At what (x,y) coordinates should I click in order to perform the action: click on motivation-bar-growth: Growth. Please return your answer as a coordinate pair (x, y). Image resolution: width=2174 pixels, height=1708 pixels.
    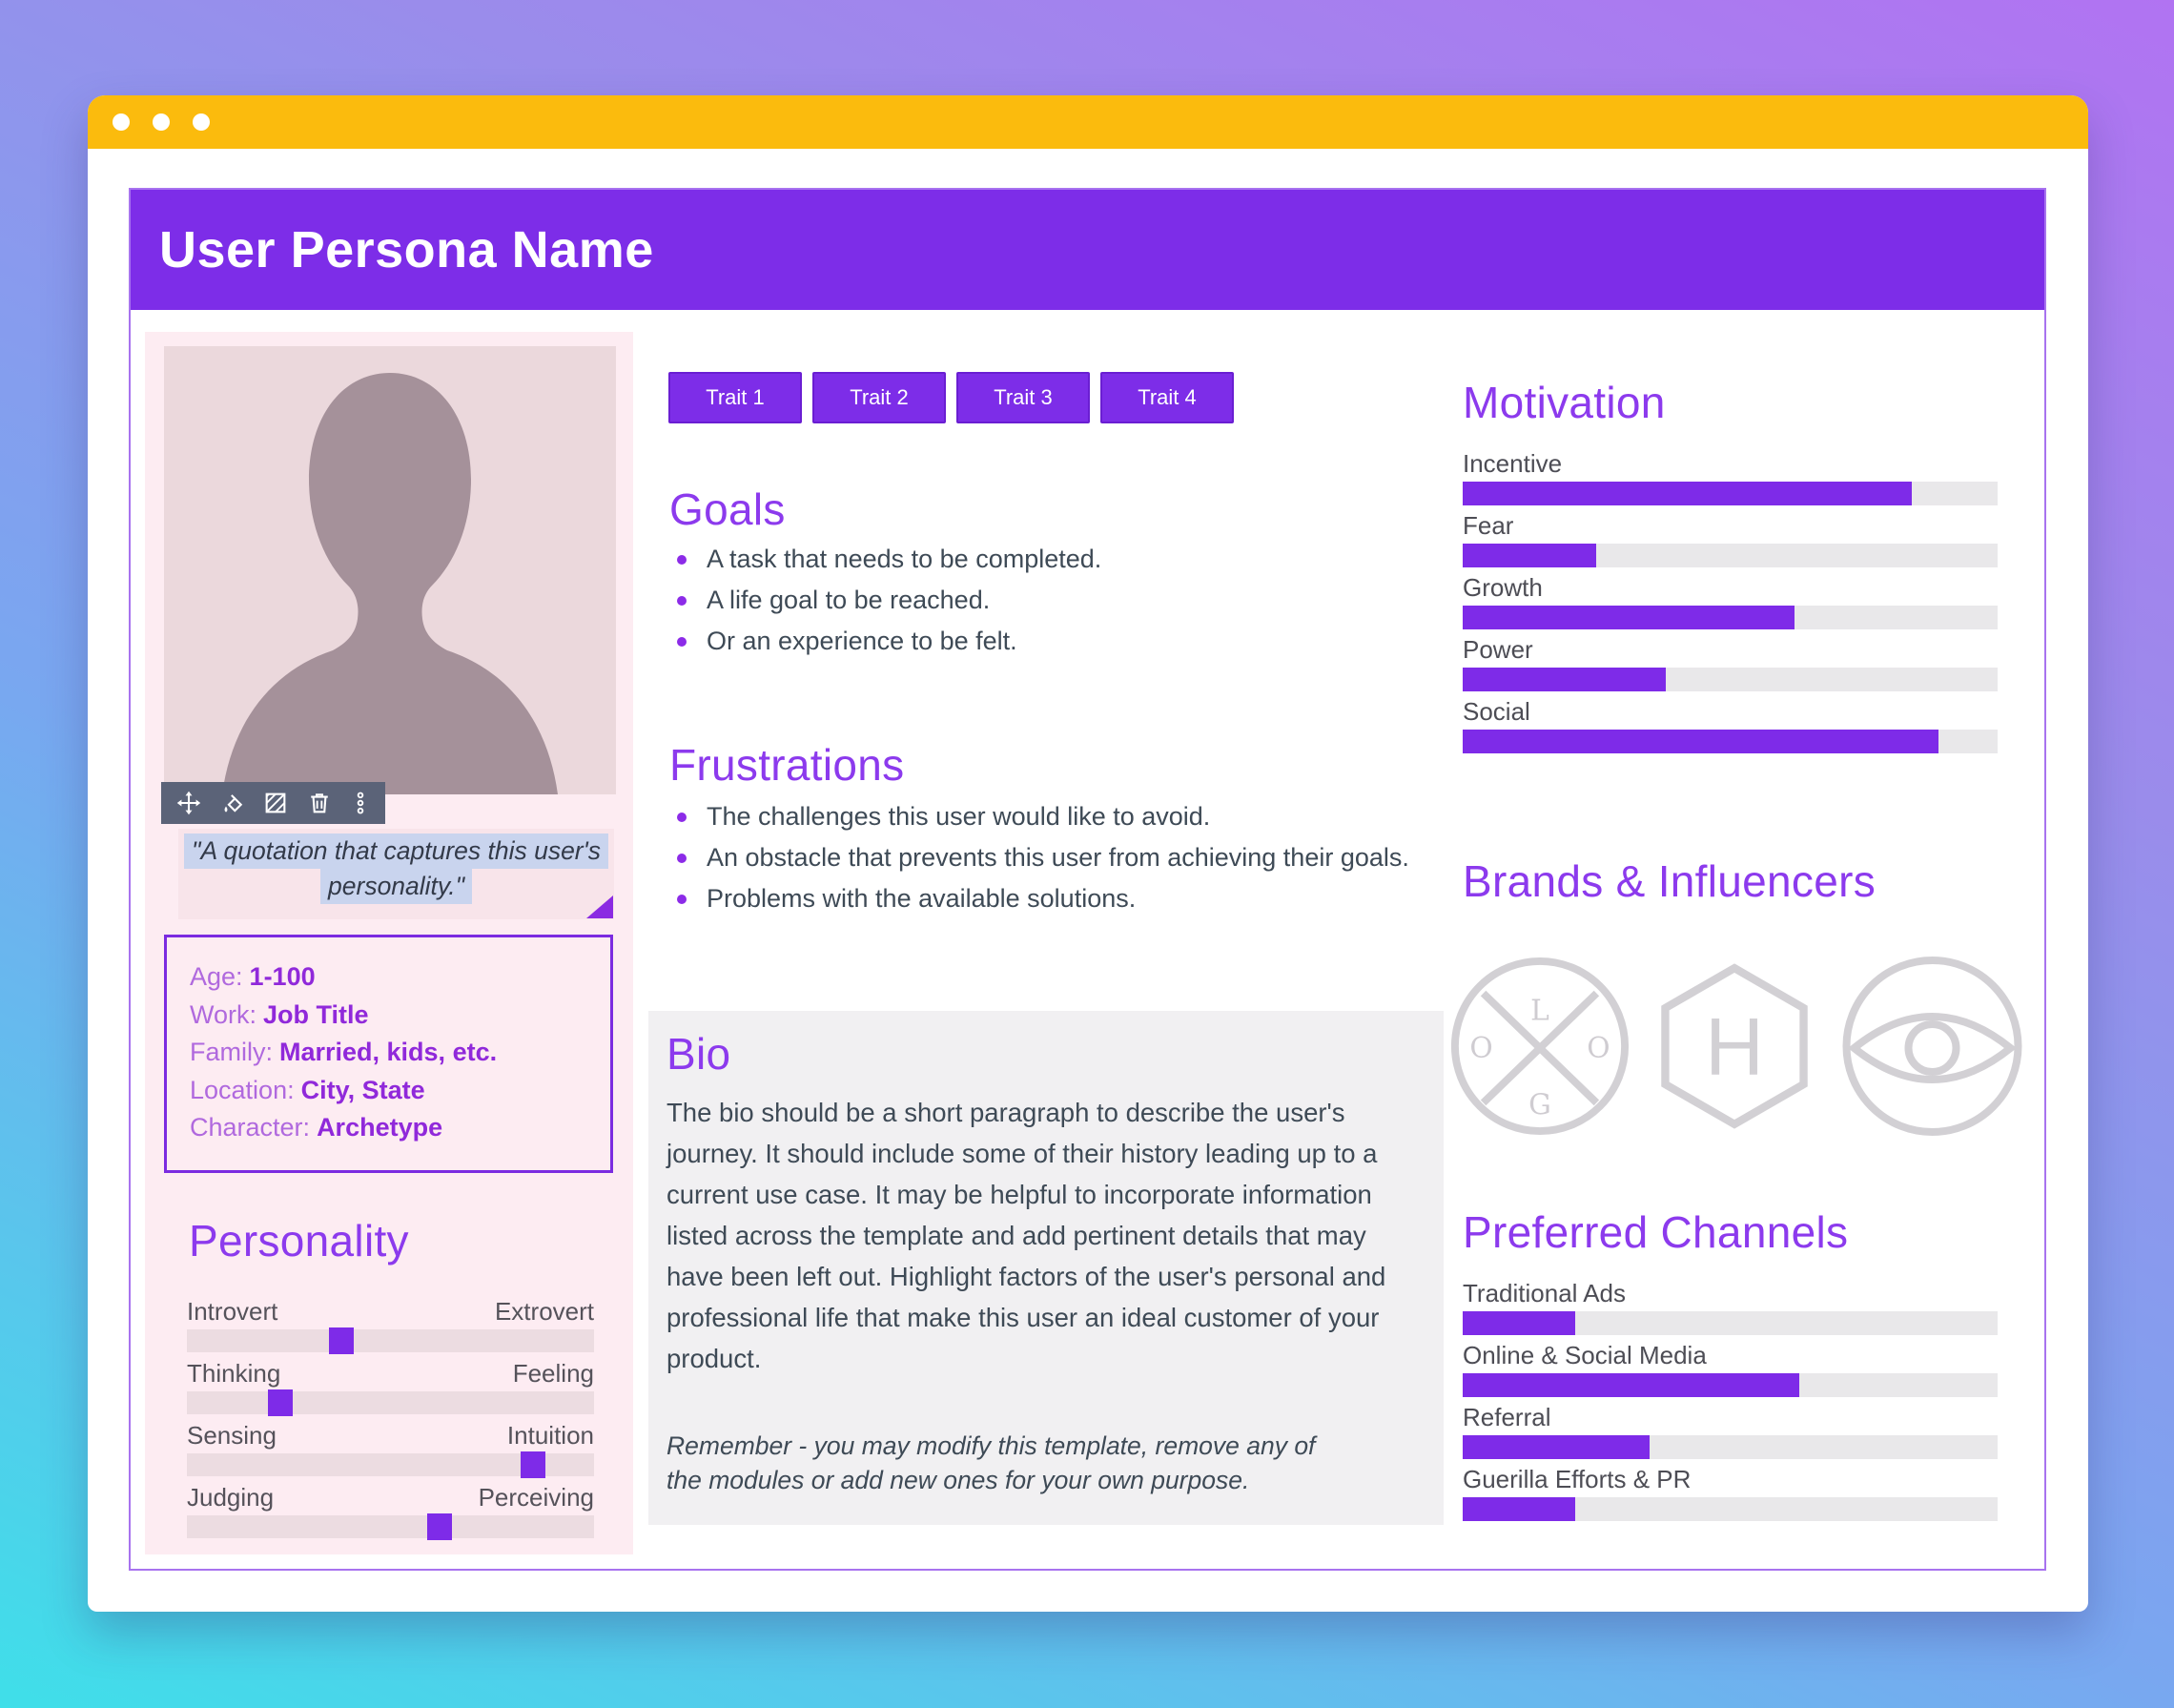
    Looking at the image, I should click on (1730, 604).